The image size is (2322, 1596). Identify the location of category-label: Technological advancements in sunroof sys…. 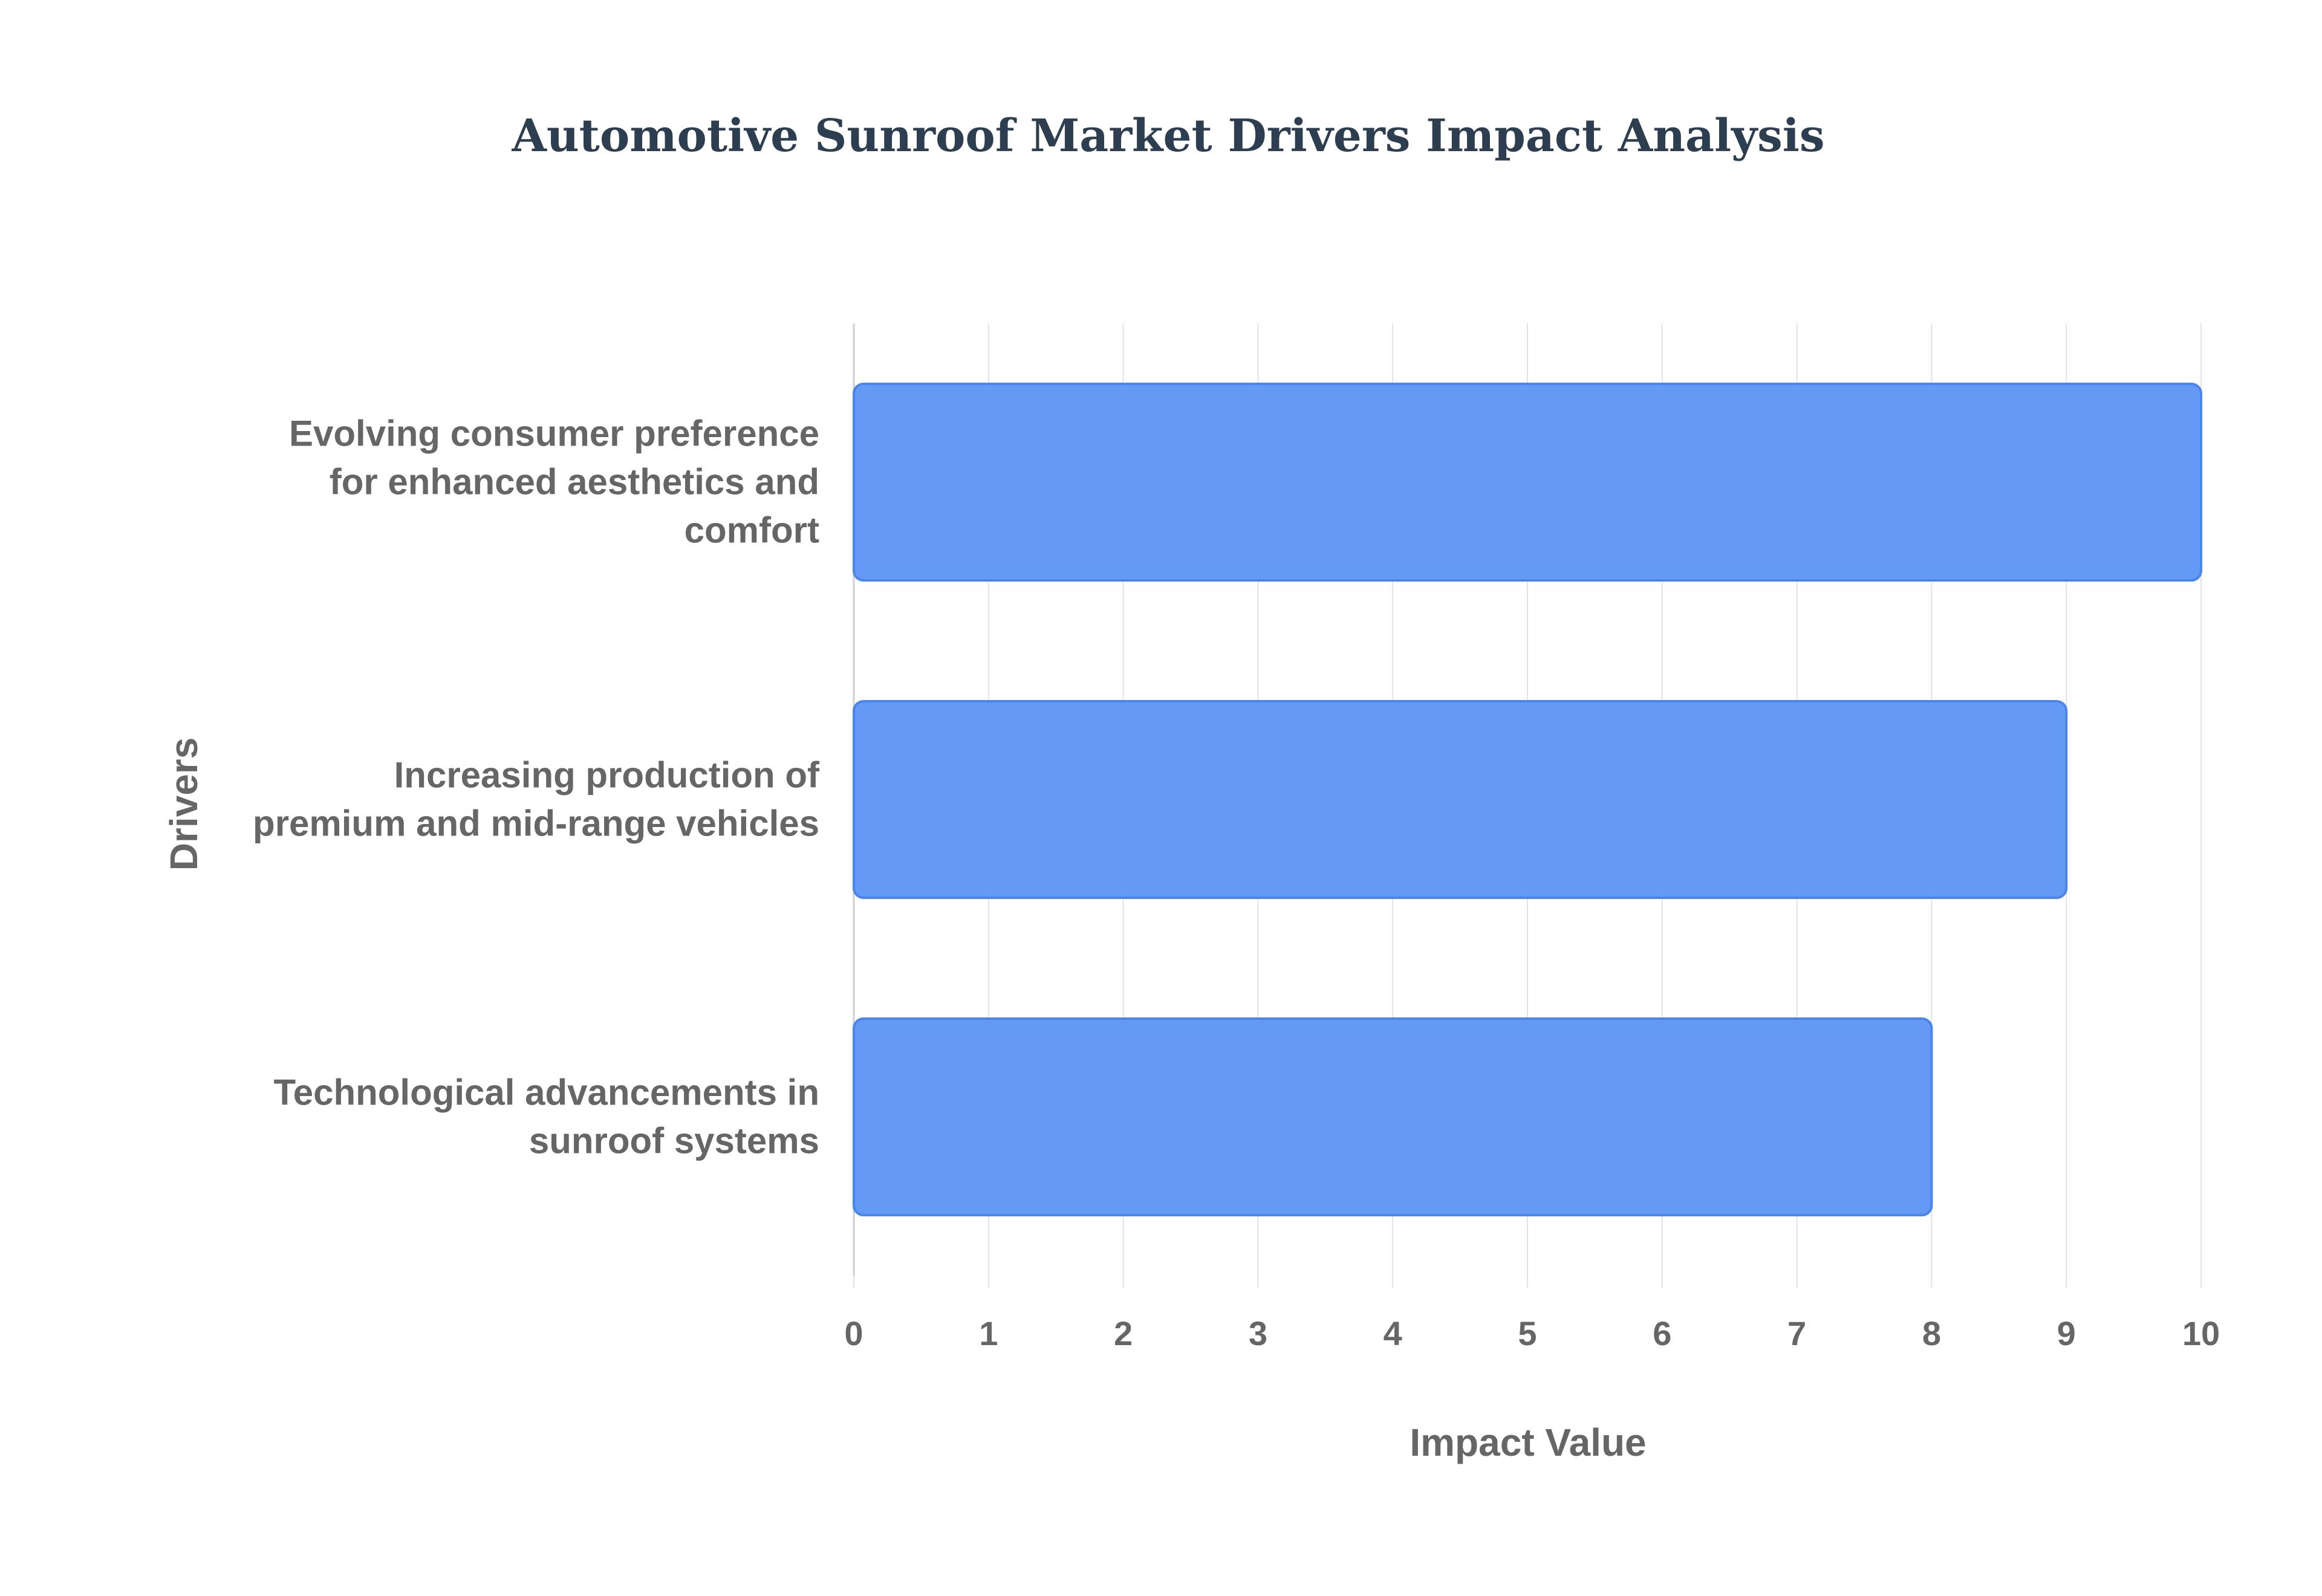
(546, 1116).